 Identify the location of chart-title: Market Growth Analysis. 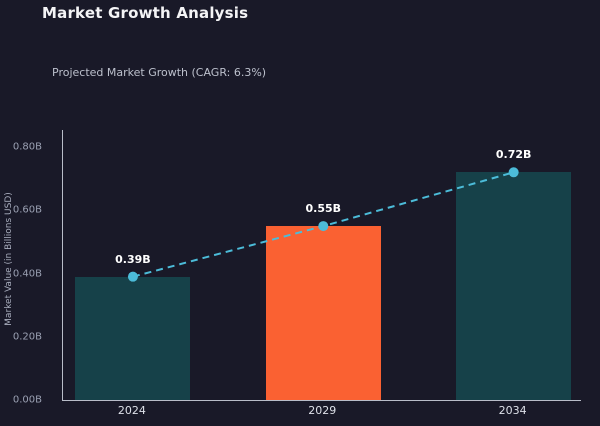
(145, 13).